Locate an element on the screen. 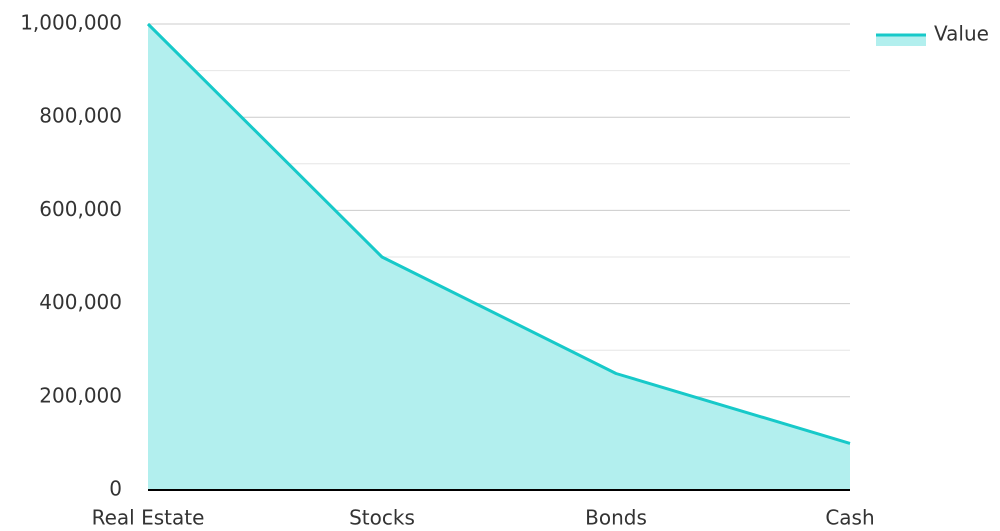  y-tick-label: 800,000 is located at coordinates (80, 116).